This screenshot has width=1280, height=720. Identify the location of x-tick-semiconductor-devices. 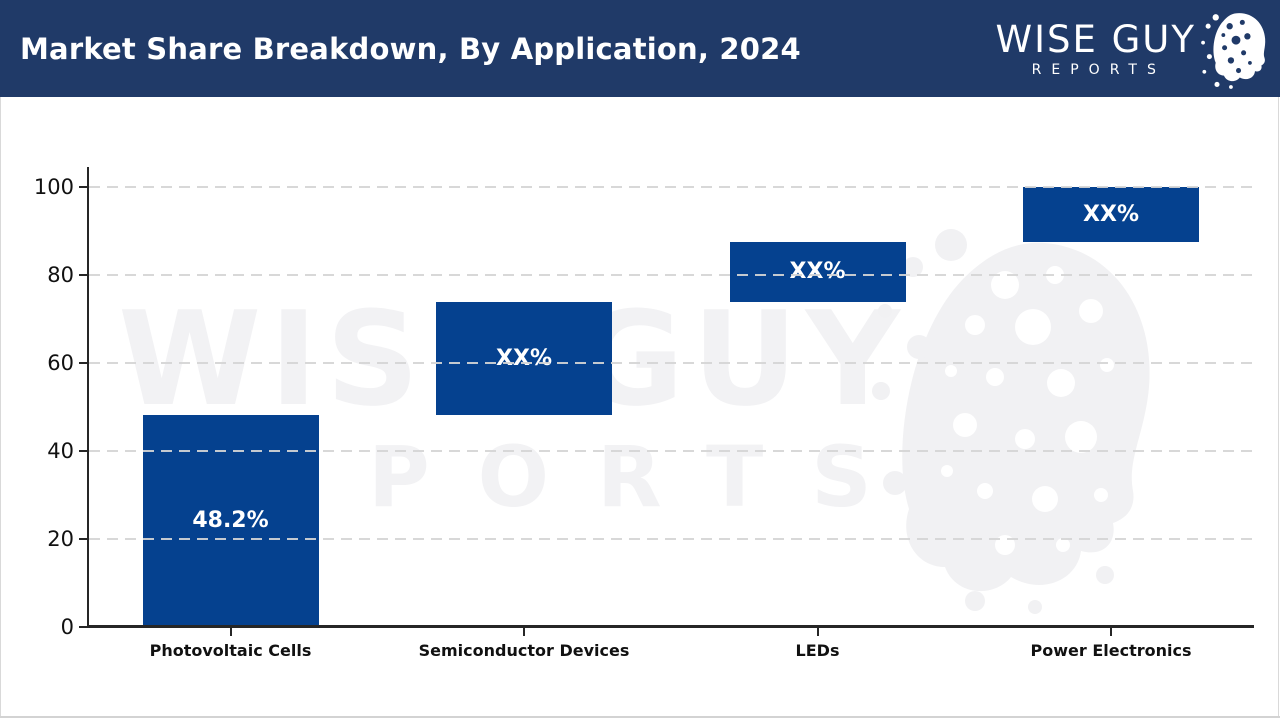
(524, 632).